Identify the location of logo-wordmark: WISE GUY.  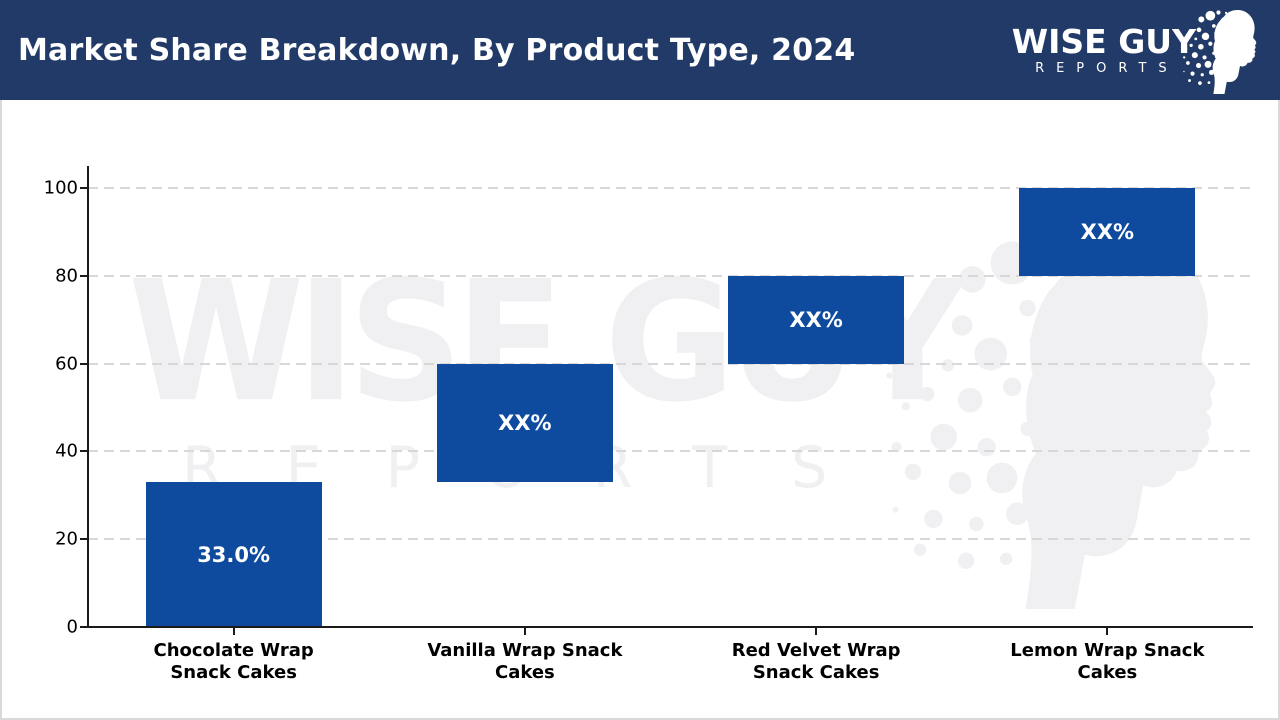
(1103, 41).